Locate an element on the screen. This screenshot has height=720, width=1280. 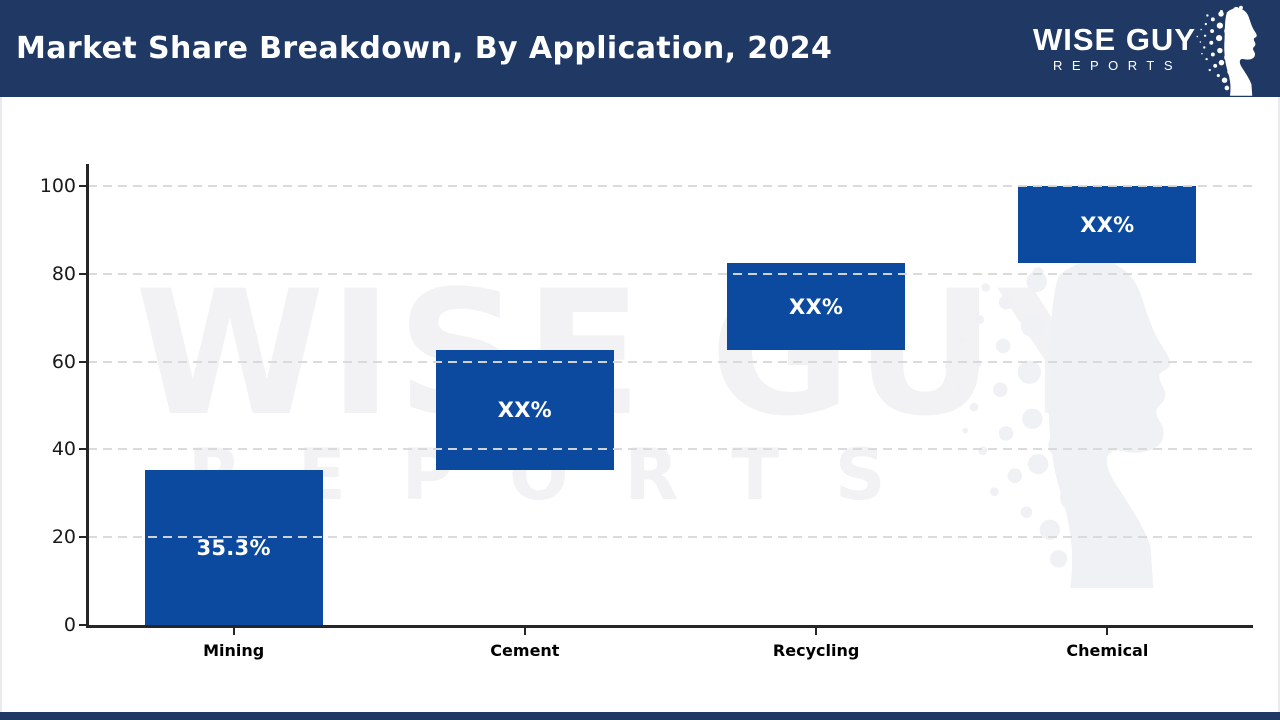
y-tick-label: 20 is located at coordinates (63, 537).